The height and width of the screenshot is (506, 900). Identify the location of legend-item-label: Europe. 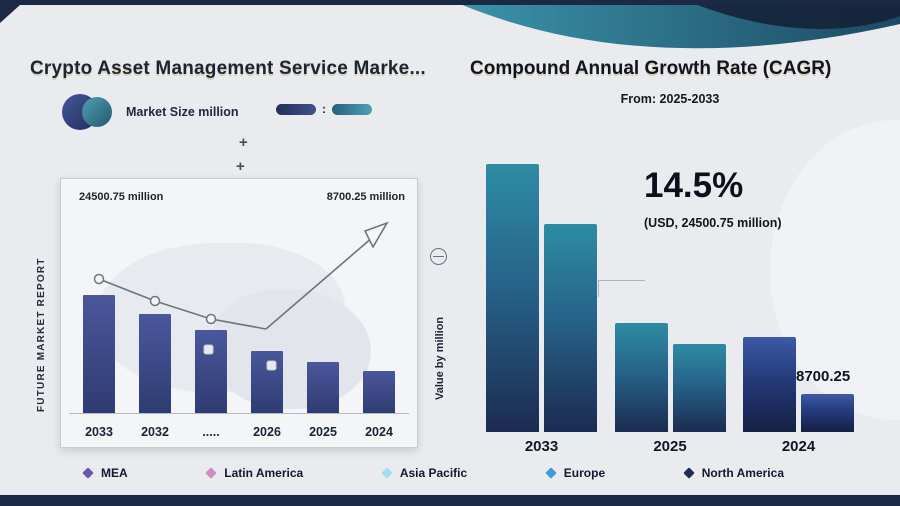
(584, 473).